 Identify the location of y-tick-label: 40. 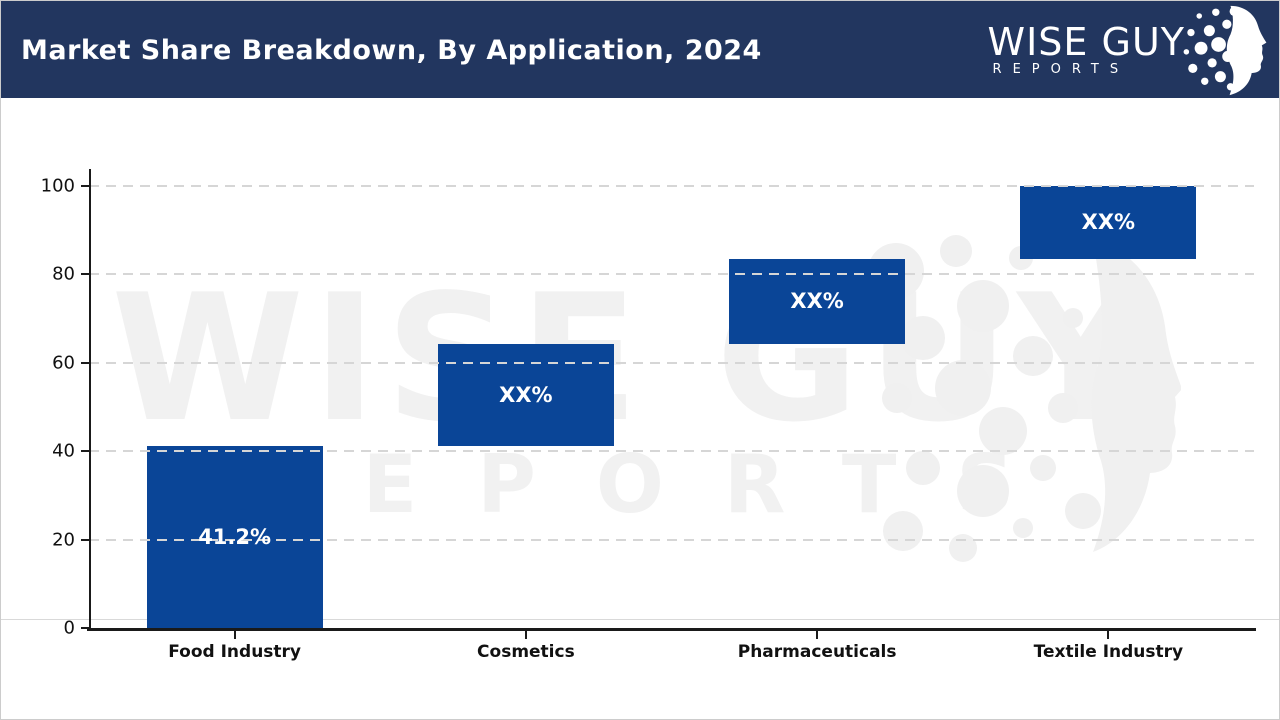
(63, 451).